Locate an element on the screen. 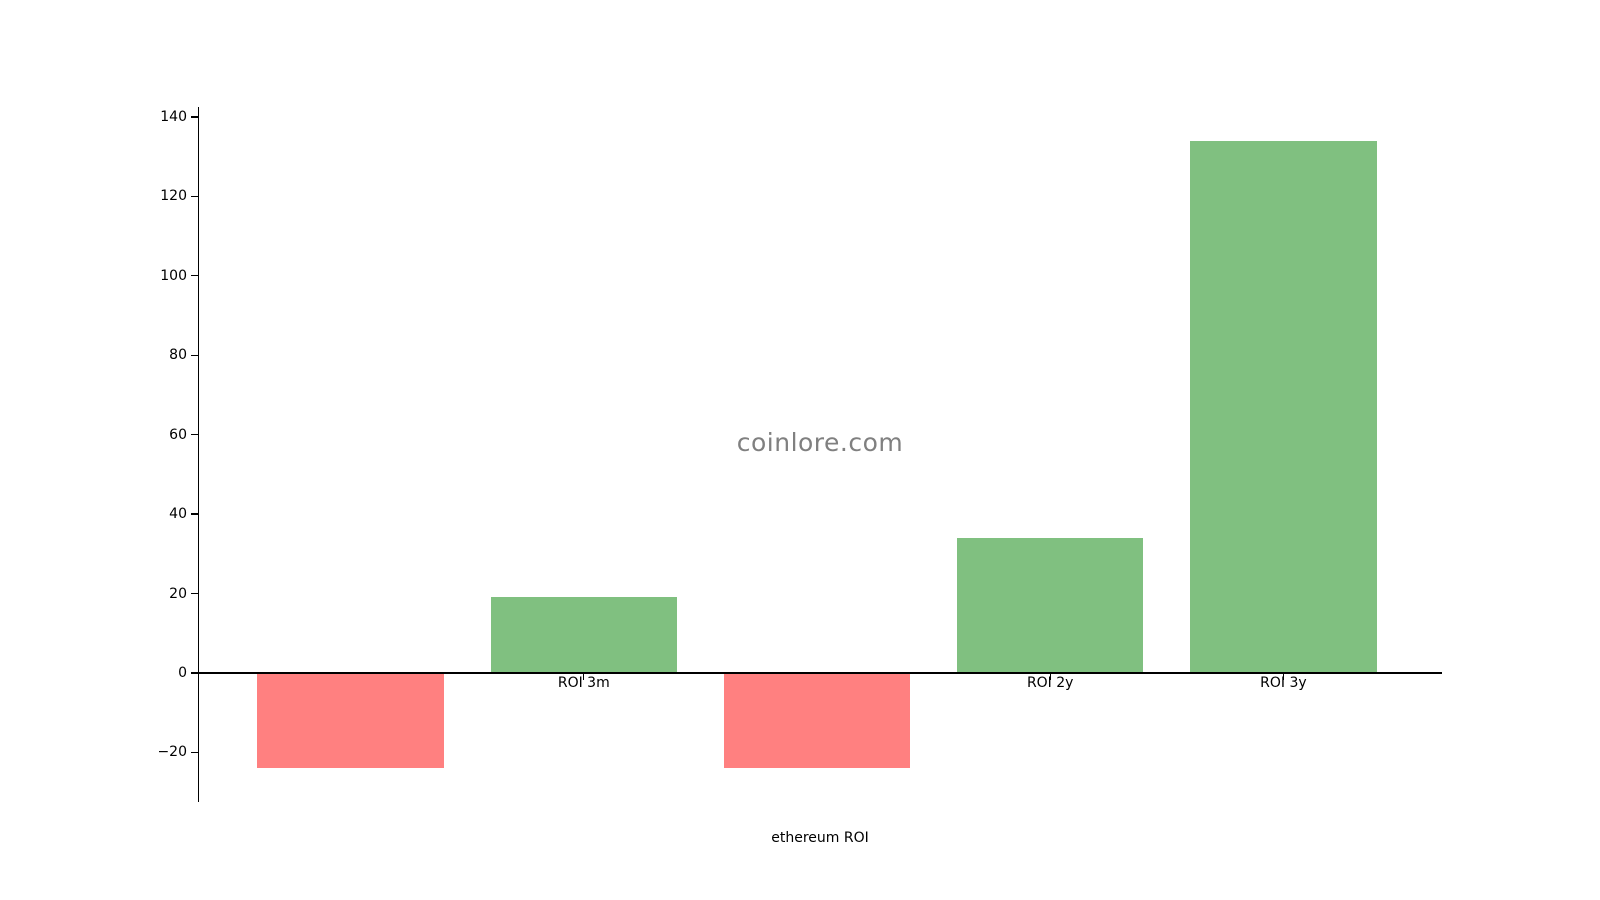 The height and width of the screenshot is (900, 1600). y-tick-label: 120 is located at coordinates (173, 196).